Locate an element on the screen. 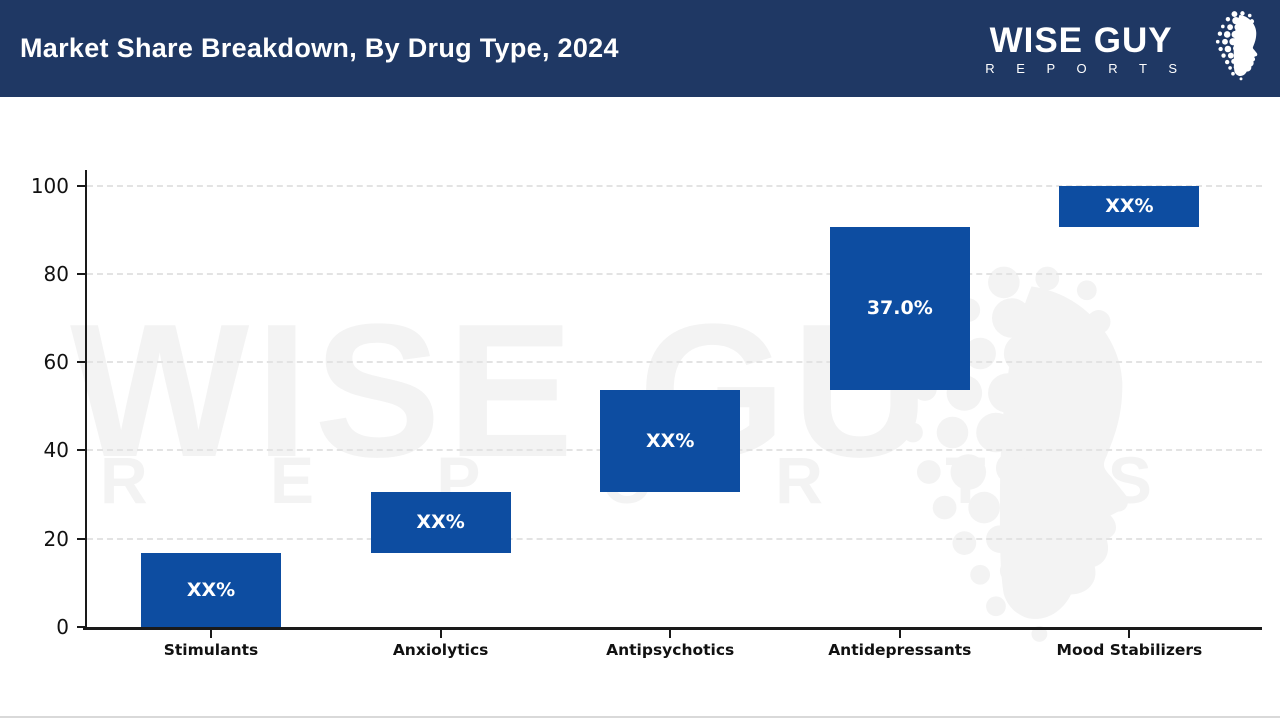  y-axis-line is located at coordinates (86, 400).